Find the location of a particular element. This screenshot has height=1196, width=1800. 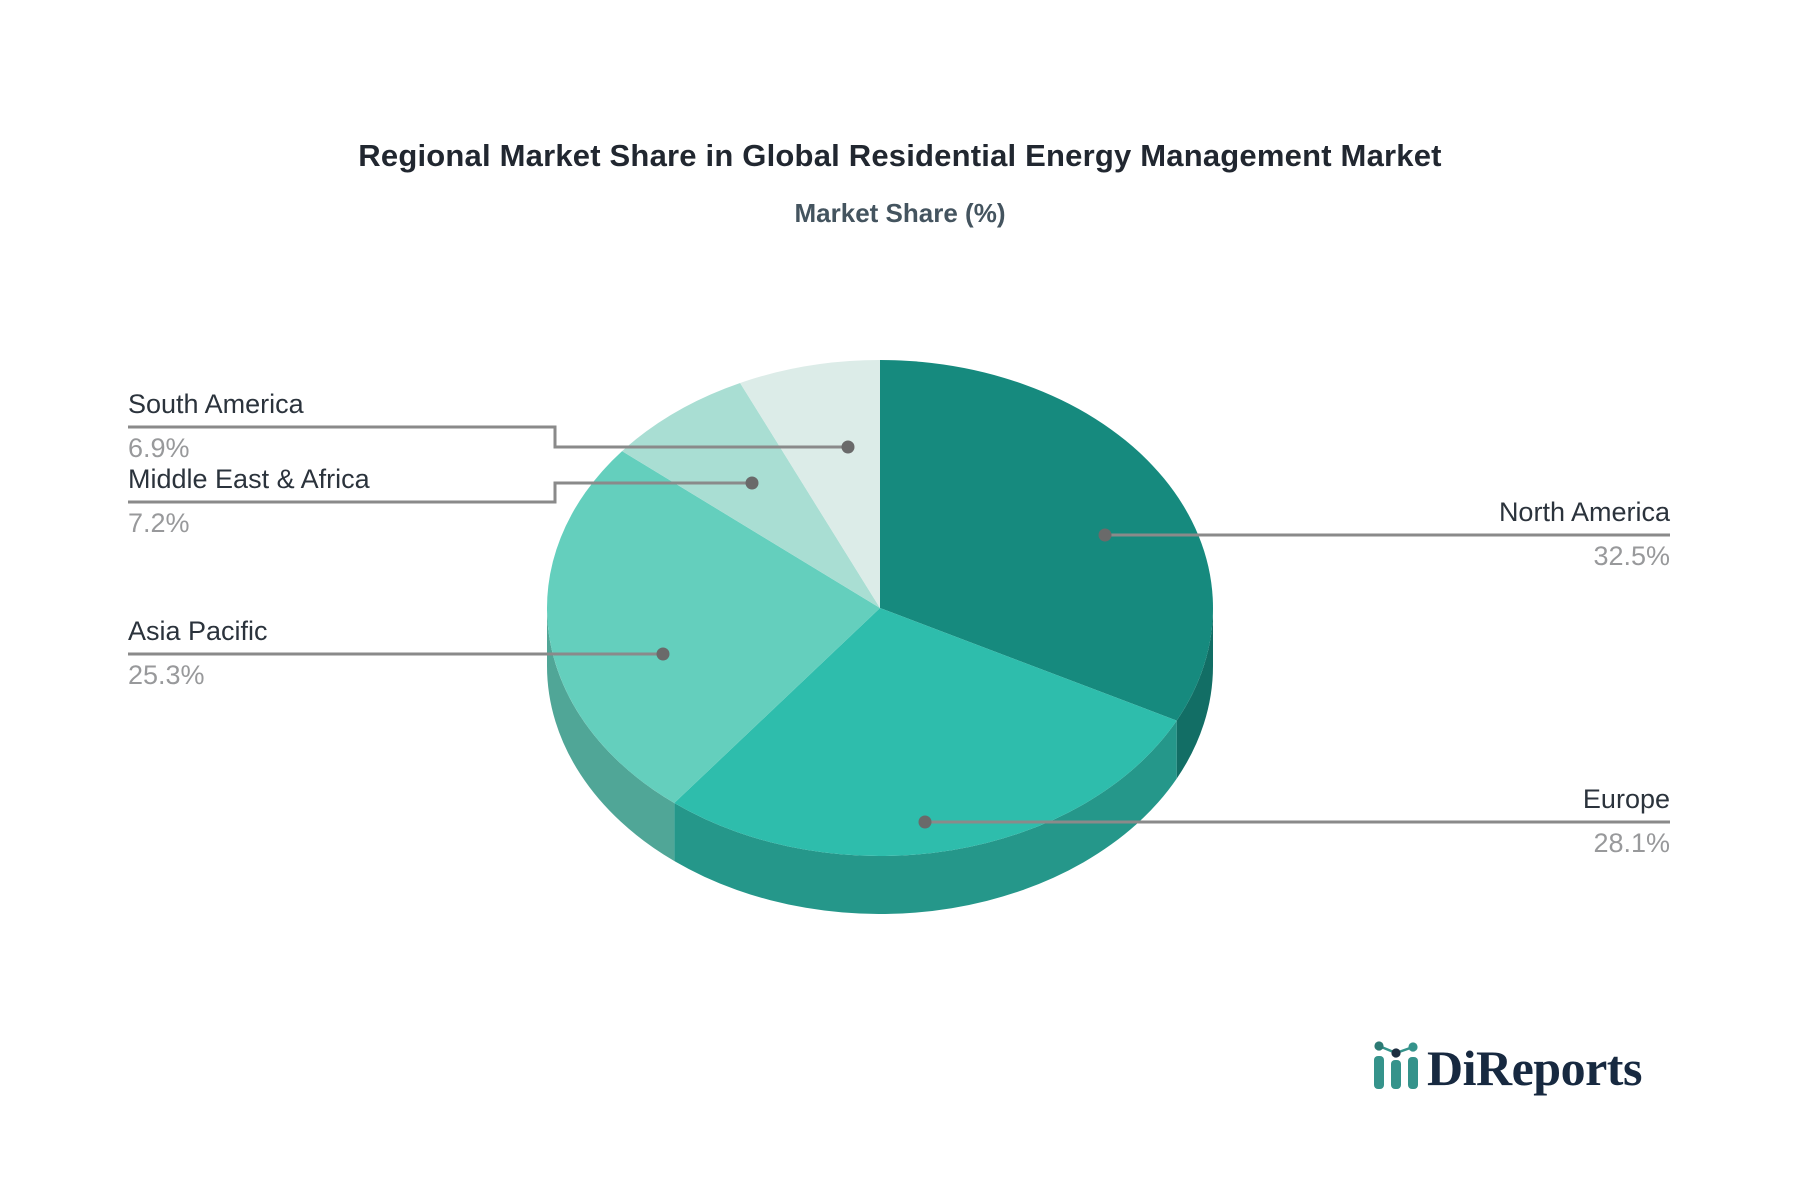

brand-logo: DiReports is located at coordinates (1508, 1066).